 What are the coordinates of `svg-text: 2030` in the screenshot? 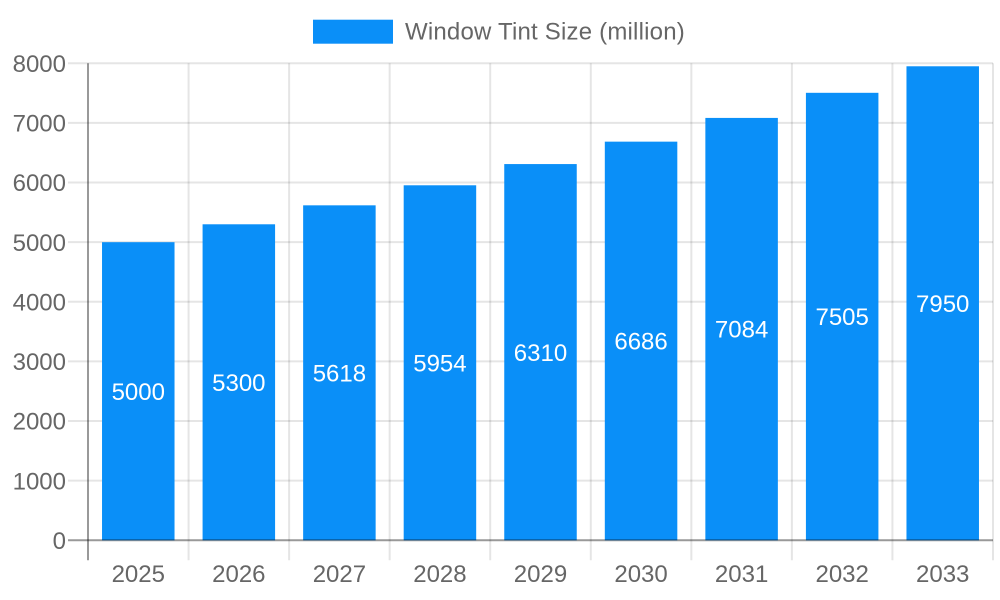 It's located at (640, 574).